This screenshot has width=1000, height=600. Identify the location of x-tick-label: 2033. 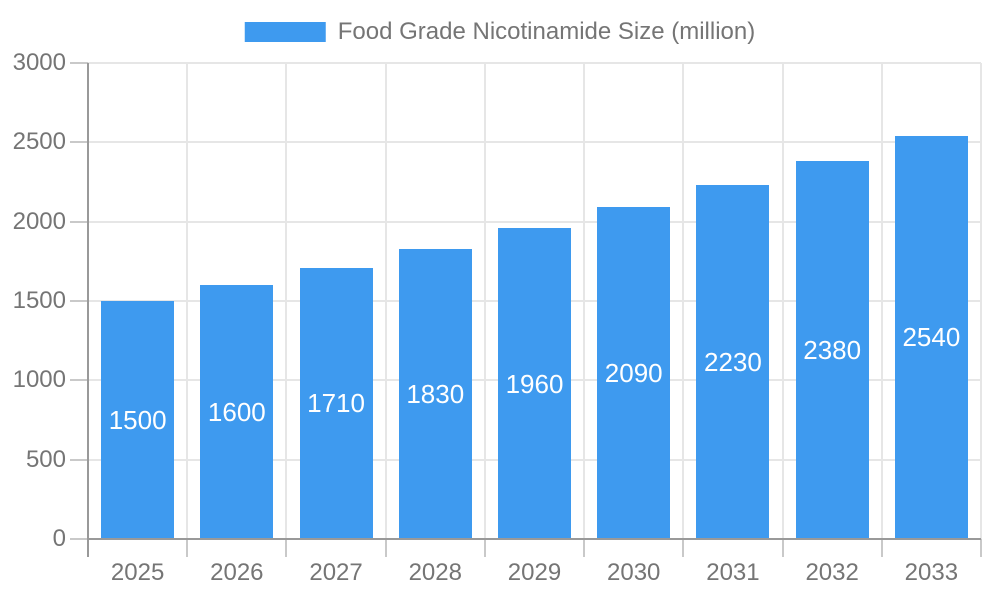
(931, 572).